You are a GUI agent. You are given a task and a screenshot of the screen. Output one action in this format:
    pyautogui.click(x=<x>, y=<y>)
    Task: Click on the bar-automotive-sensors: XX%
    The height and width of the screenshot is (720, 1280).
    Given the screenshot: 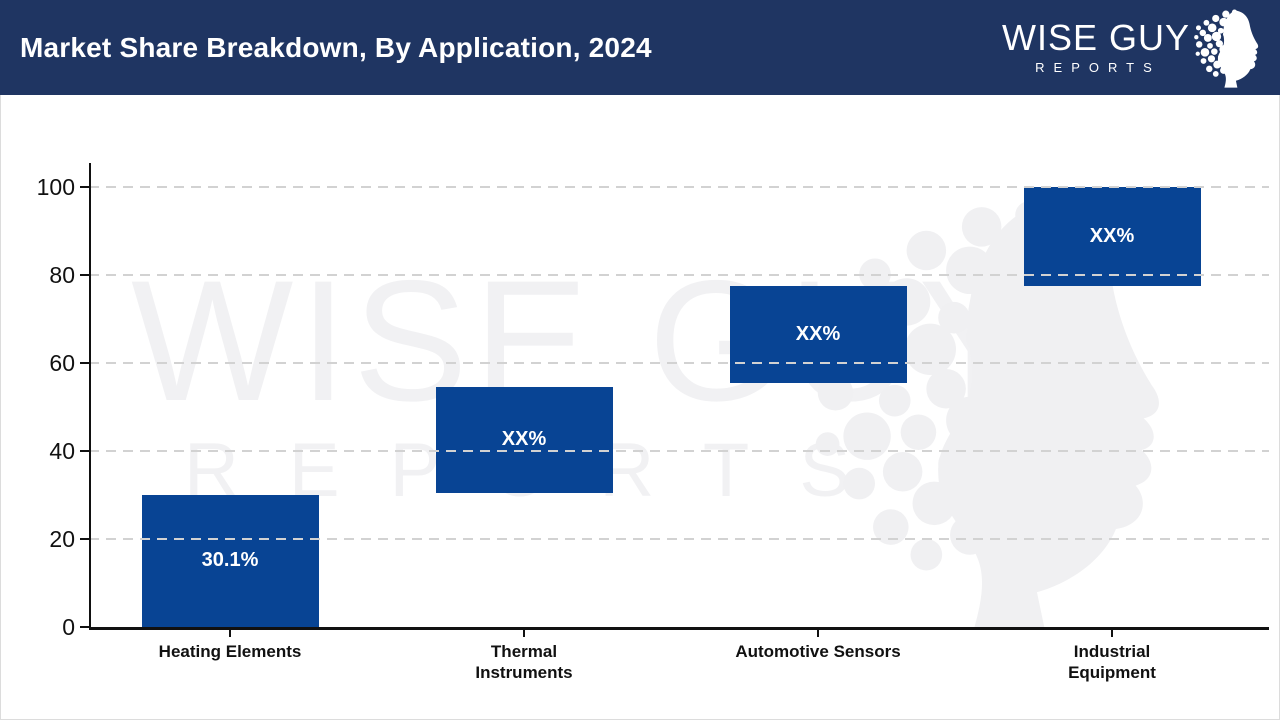 What is the action you would take?
    pyautogui.click(x=818, y=334)
    